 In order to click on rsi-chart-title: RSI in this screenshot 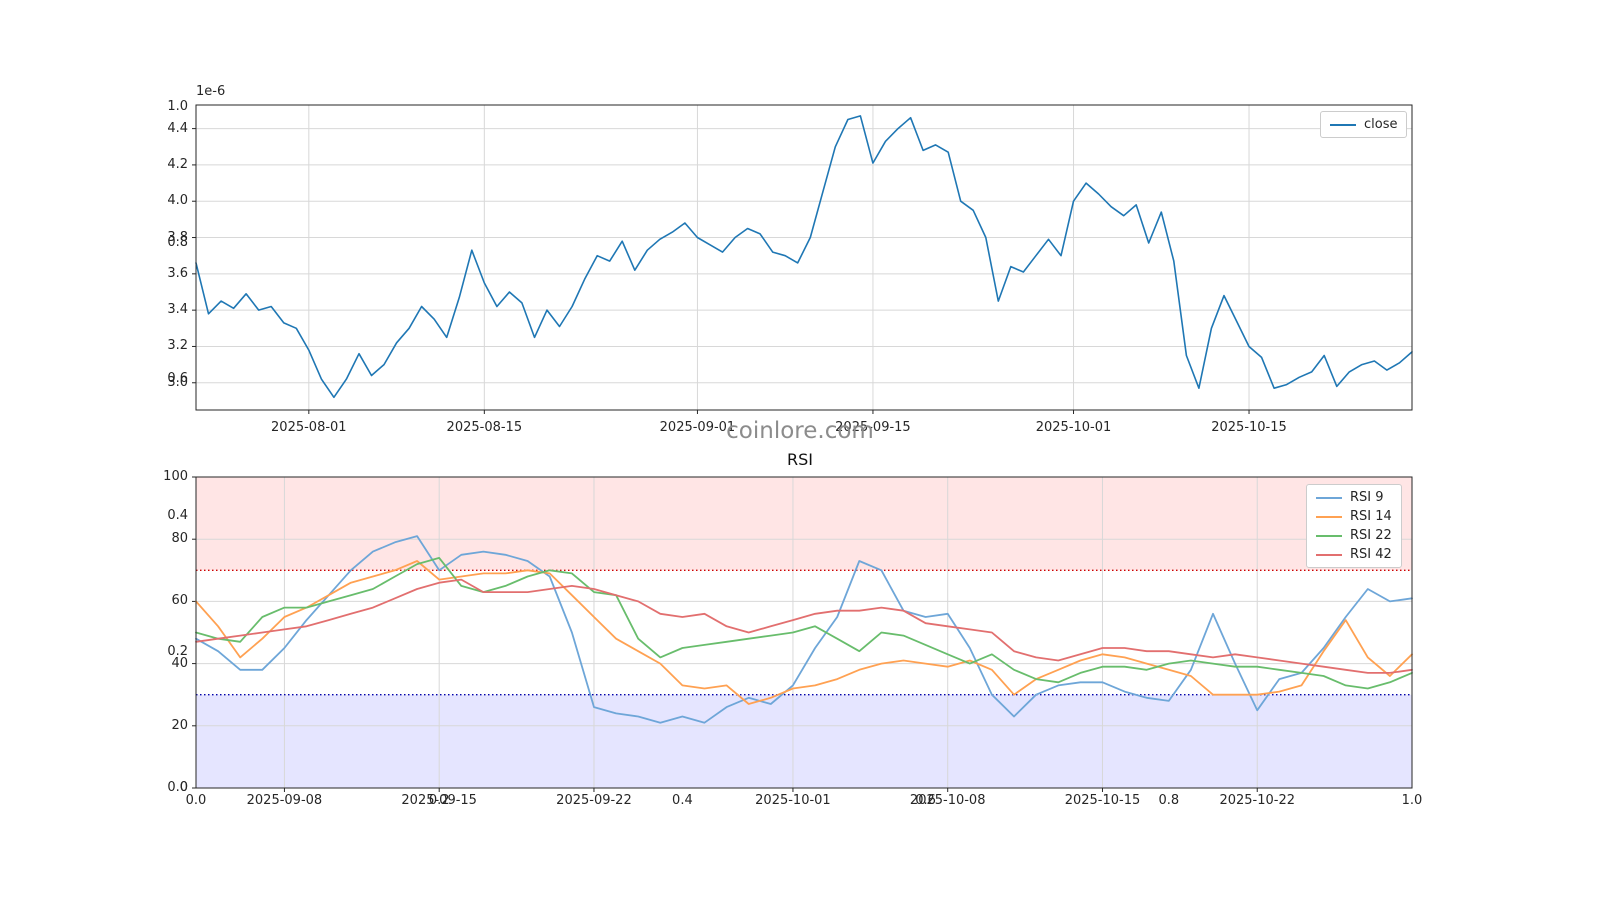, I will do `click(800, 459)`.